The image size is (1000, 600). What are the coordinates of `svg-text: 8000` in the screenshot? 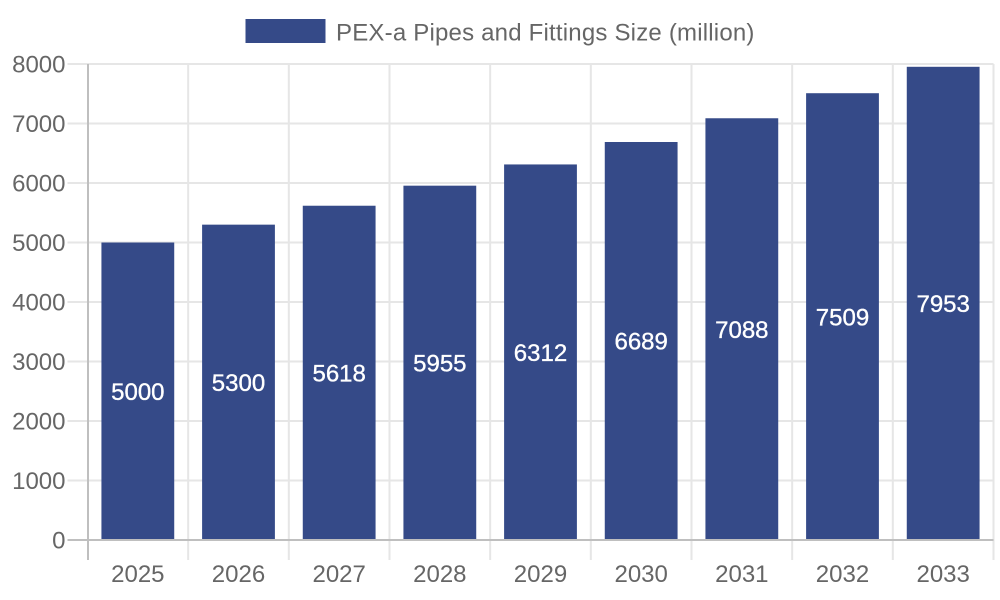 It's located at (38, 65).